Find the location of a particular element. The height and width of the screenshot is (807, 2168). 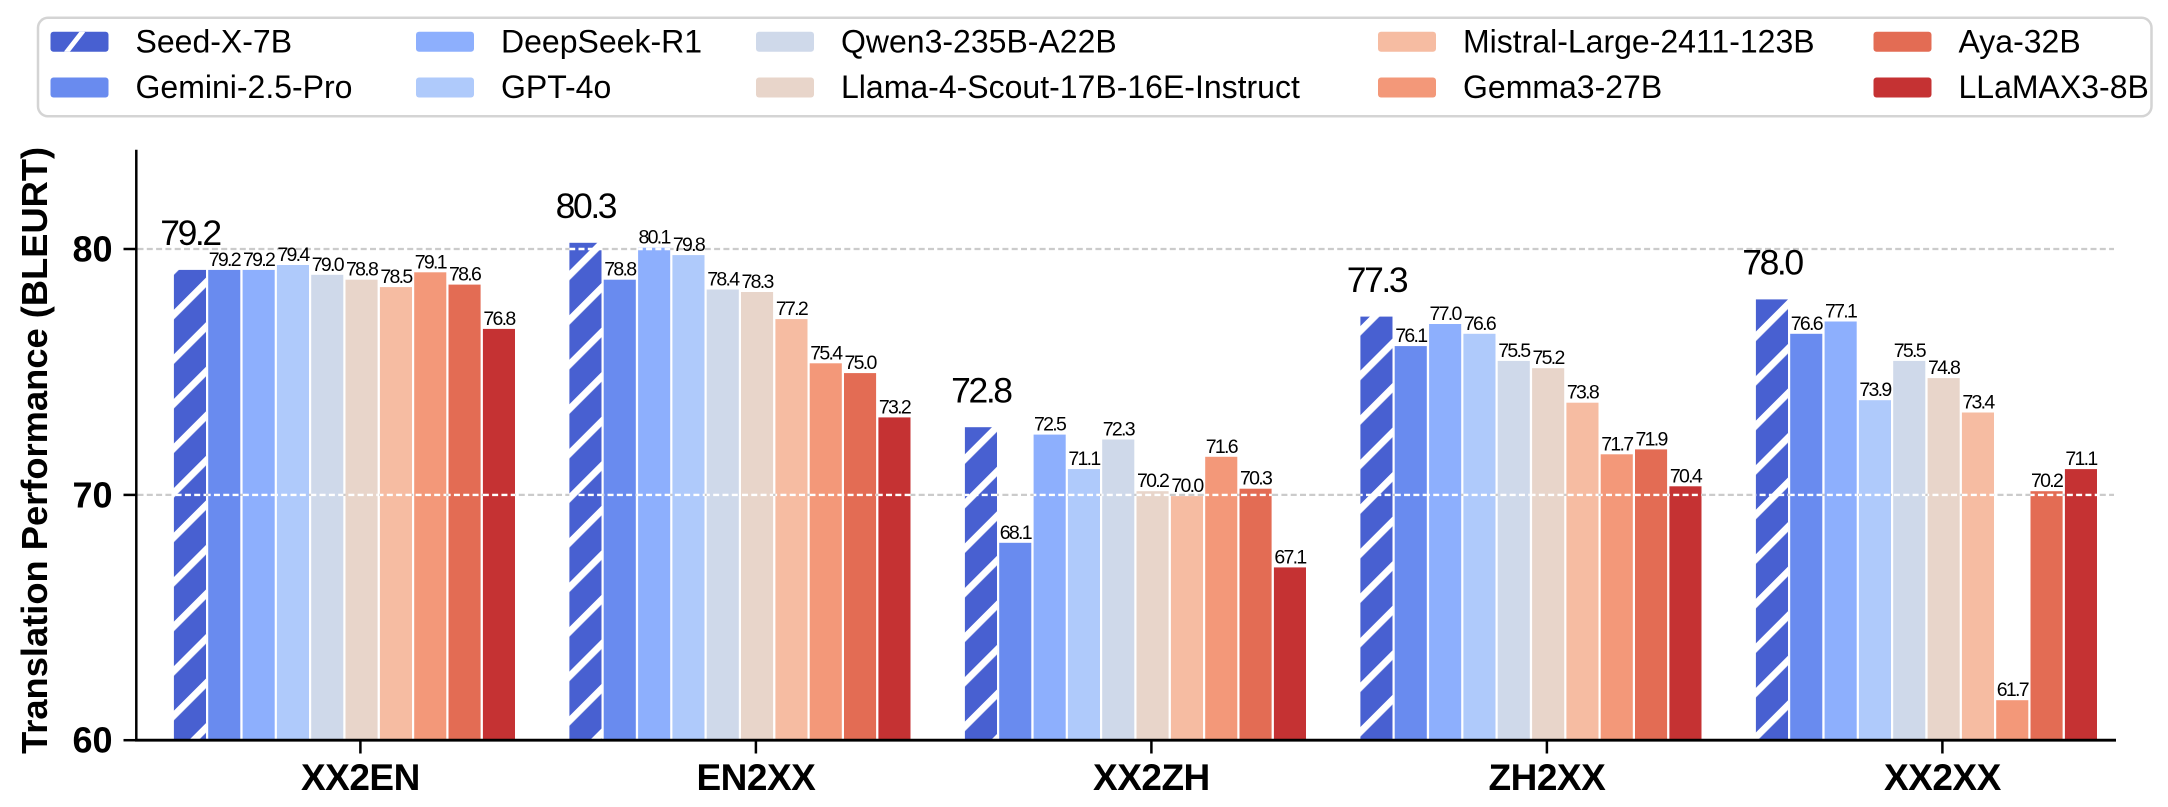

svg-text:Translation Performance (BLEUR: Translation Performance (BLEURT) is located at coordinates (34, 450).